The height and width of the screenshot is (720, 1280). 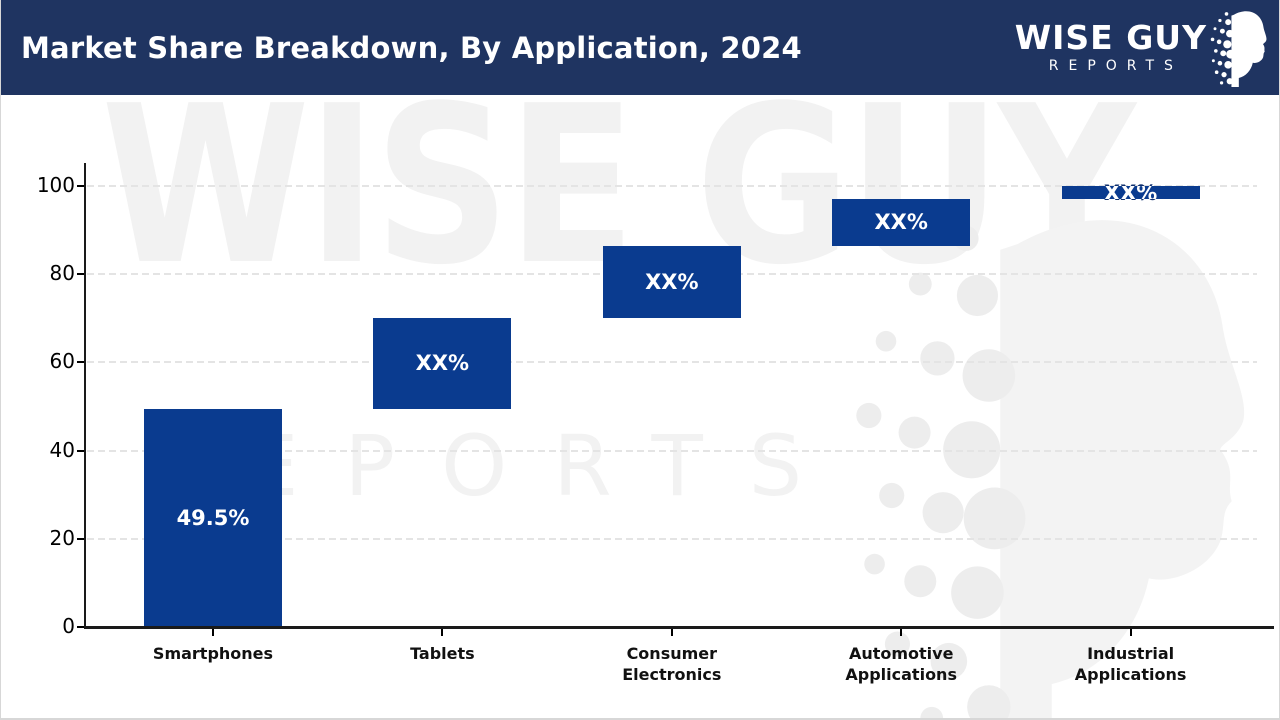 I want to click on y-axis-tick-label: 100, so click(x=55, y=185).